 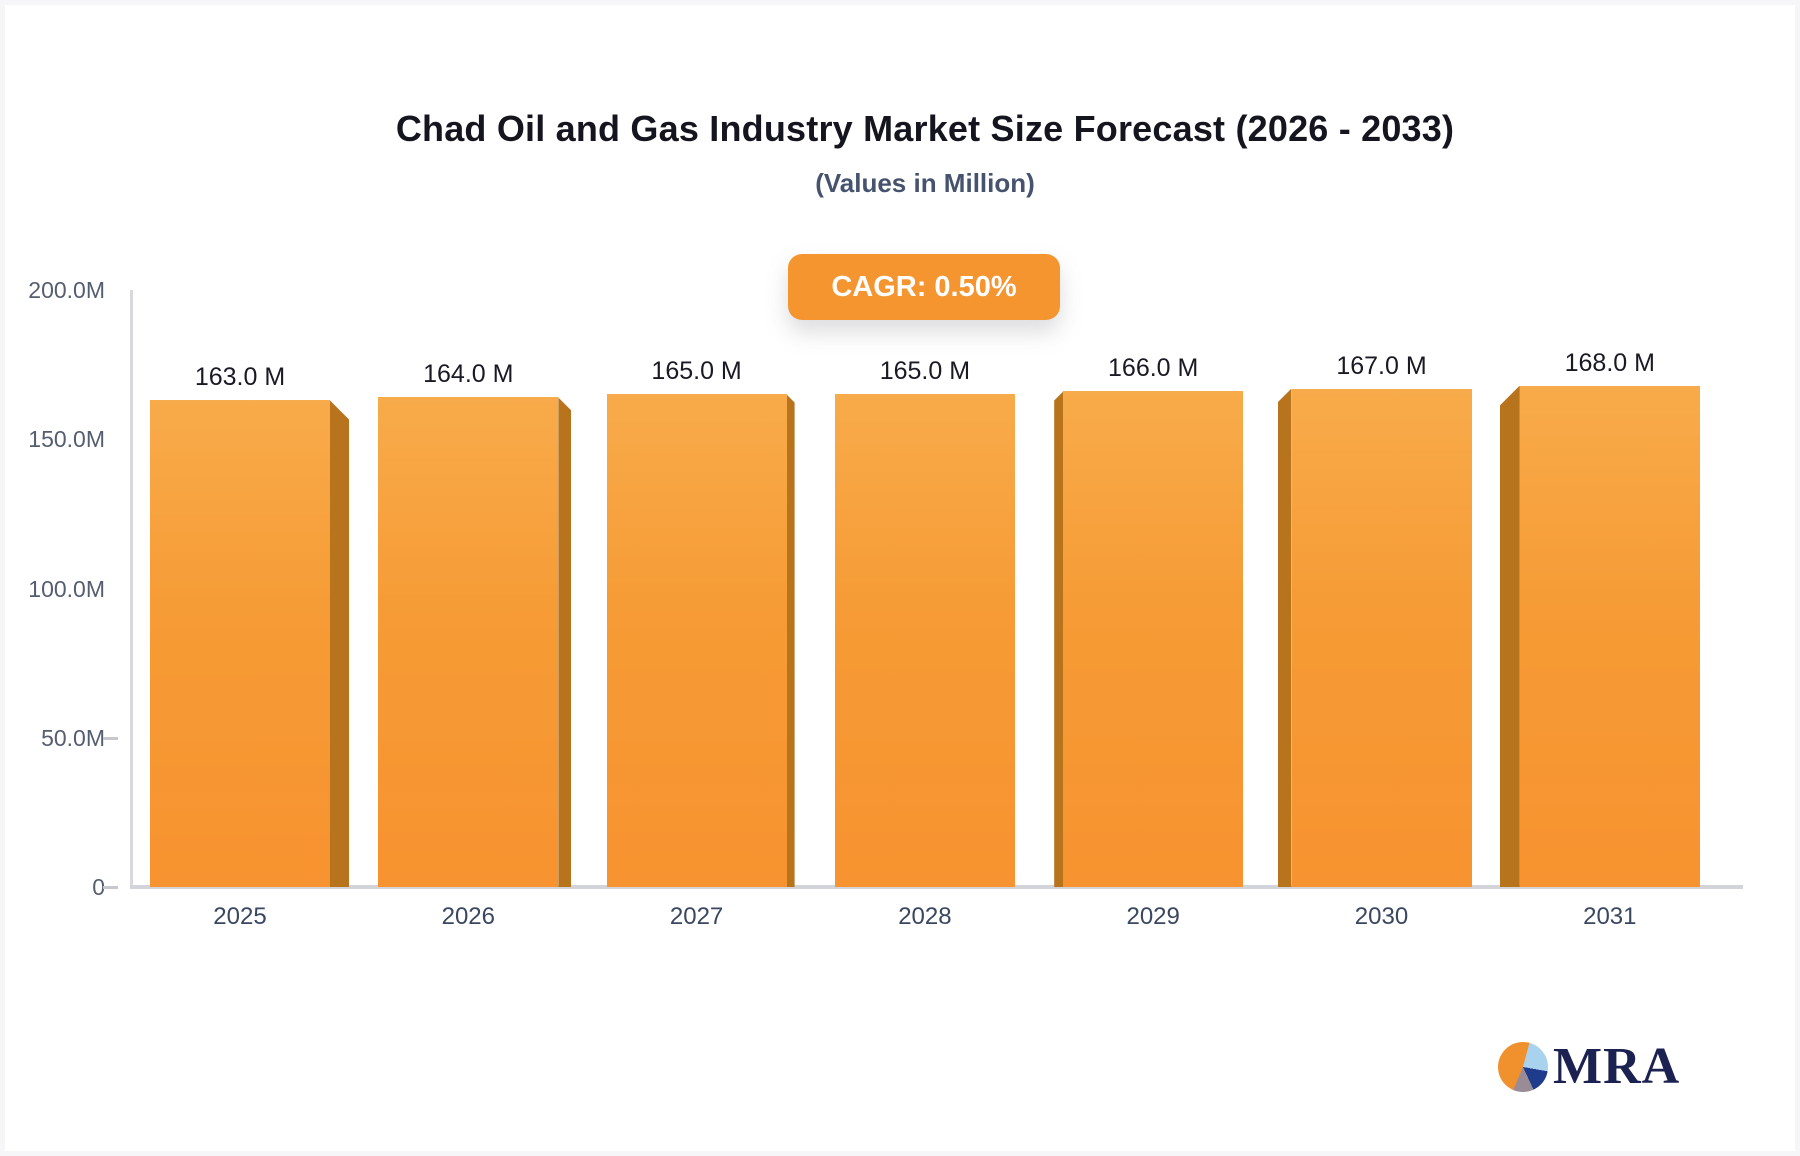 I want to click on bar-value-label: 168.0 M, so click(x=1609, y=362).